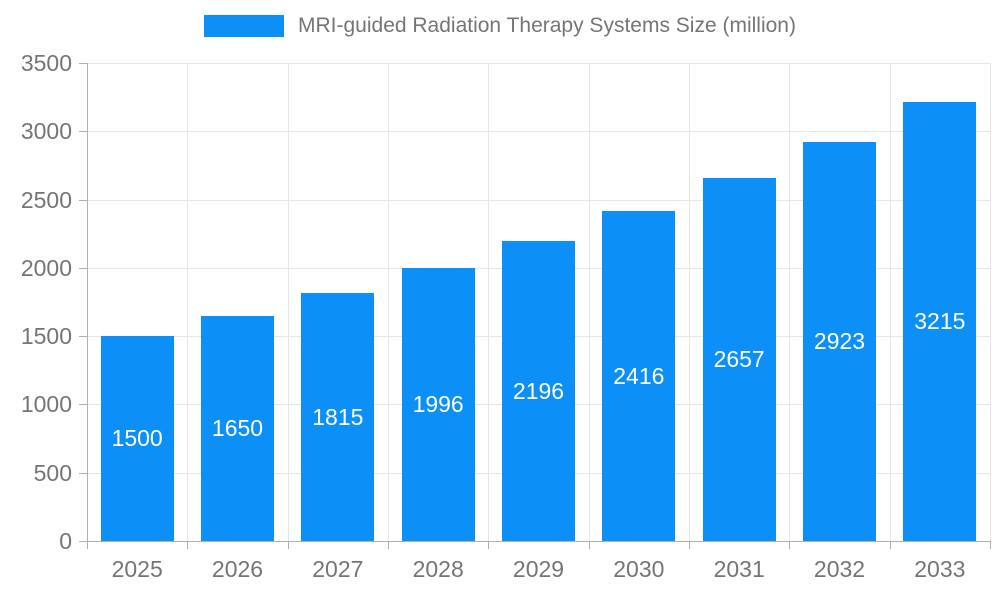 This screenshot has width=1000, height=600. I want to click on y-axis-label: 3000, so click(46, 131).